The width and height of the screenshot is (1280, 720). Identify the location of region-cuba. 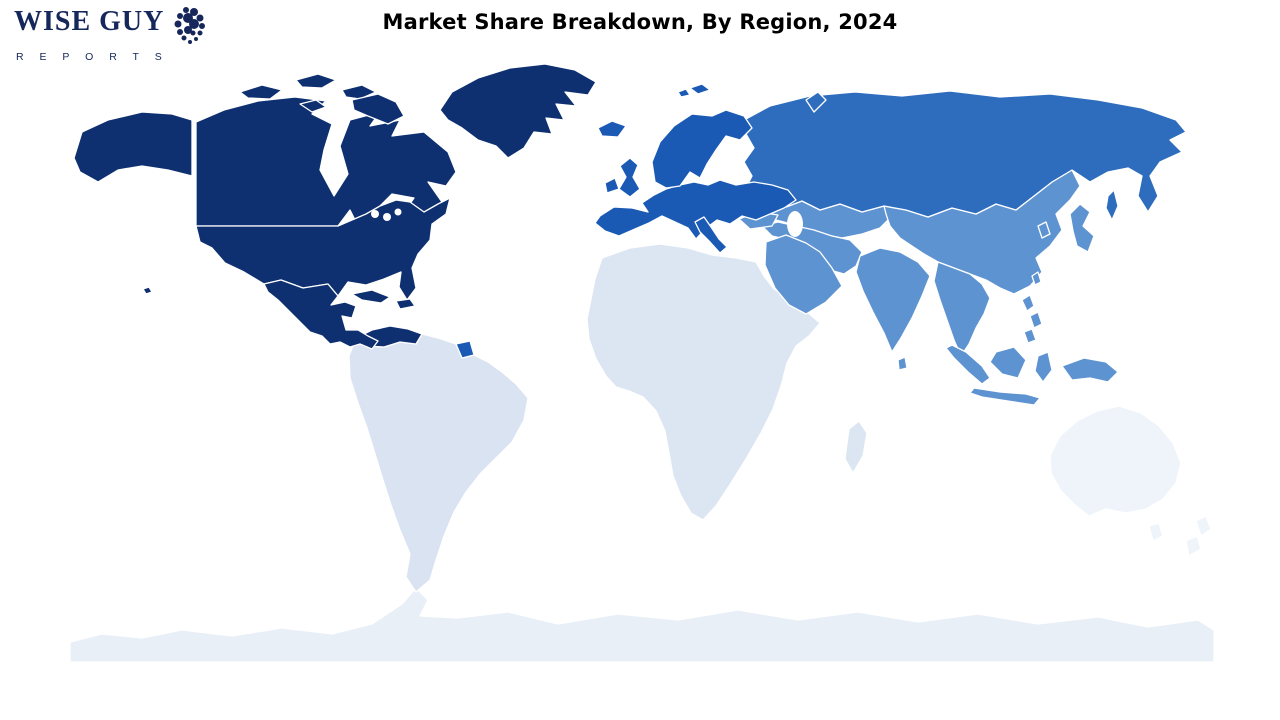
(371, 296).